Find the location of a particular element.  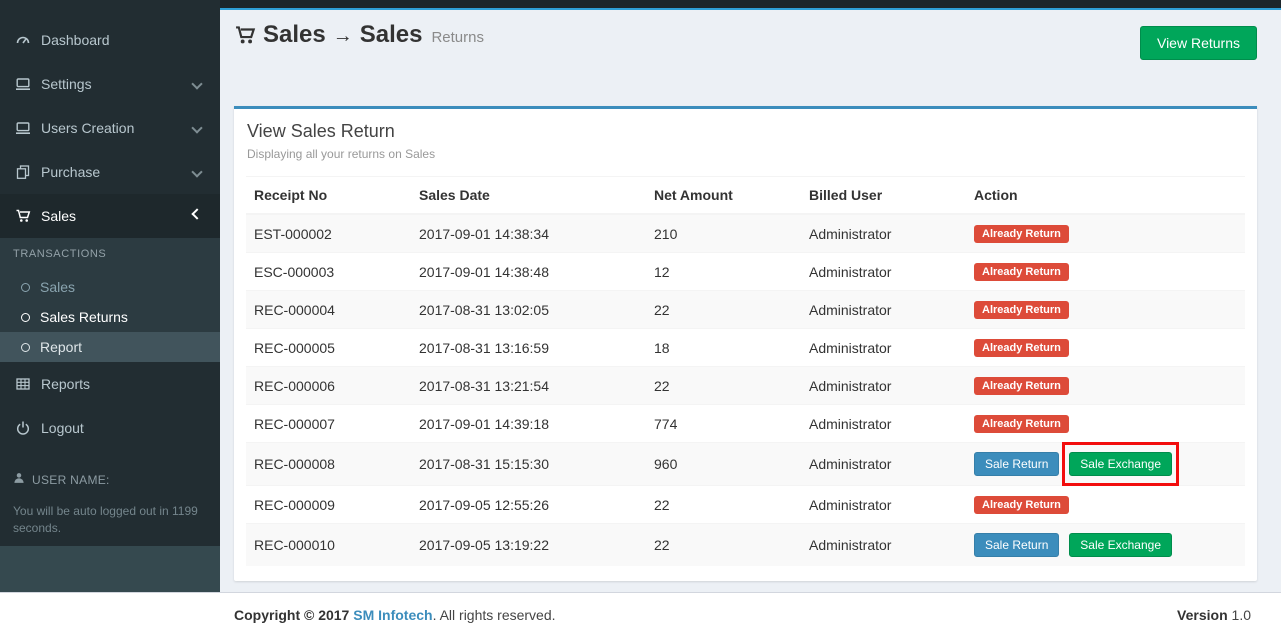

sidebar-item-purchase: Purchase is located at coordinates (110, 172).